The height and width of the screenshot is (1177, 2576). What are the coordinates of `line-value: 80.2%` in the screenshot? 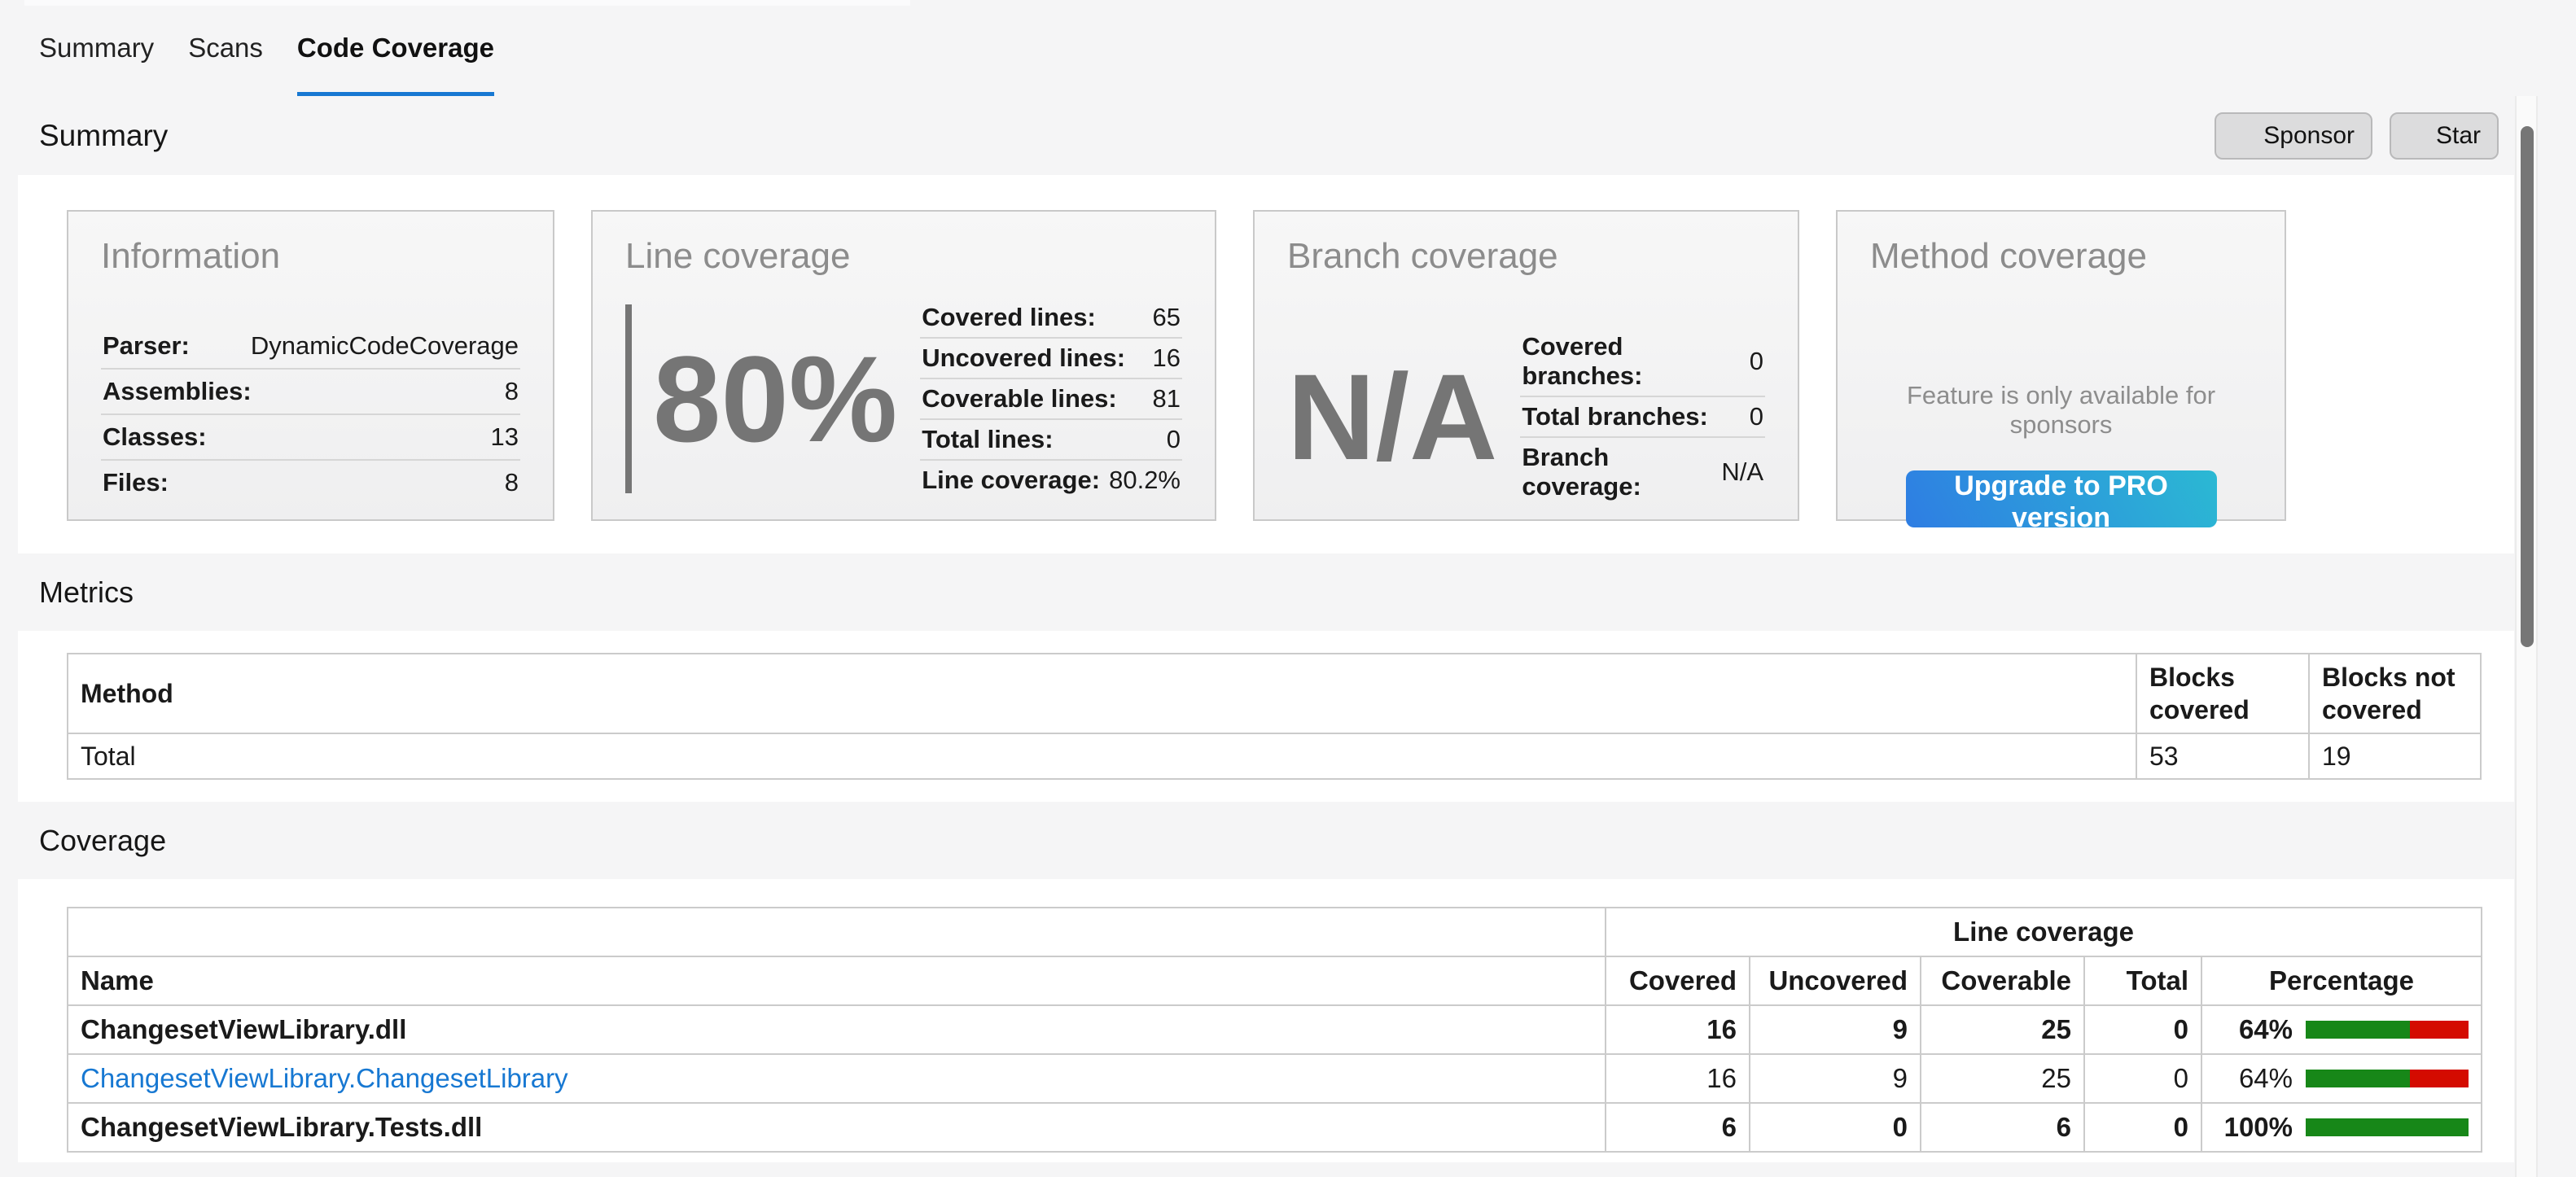 It's located at (1145, 480).